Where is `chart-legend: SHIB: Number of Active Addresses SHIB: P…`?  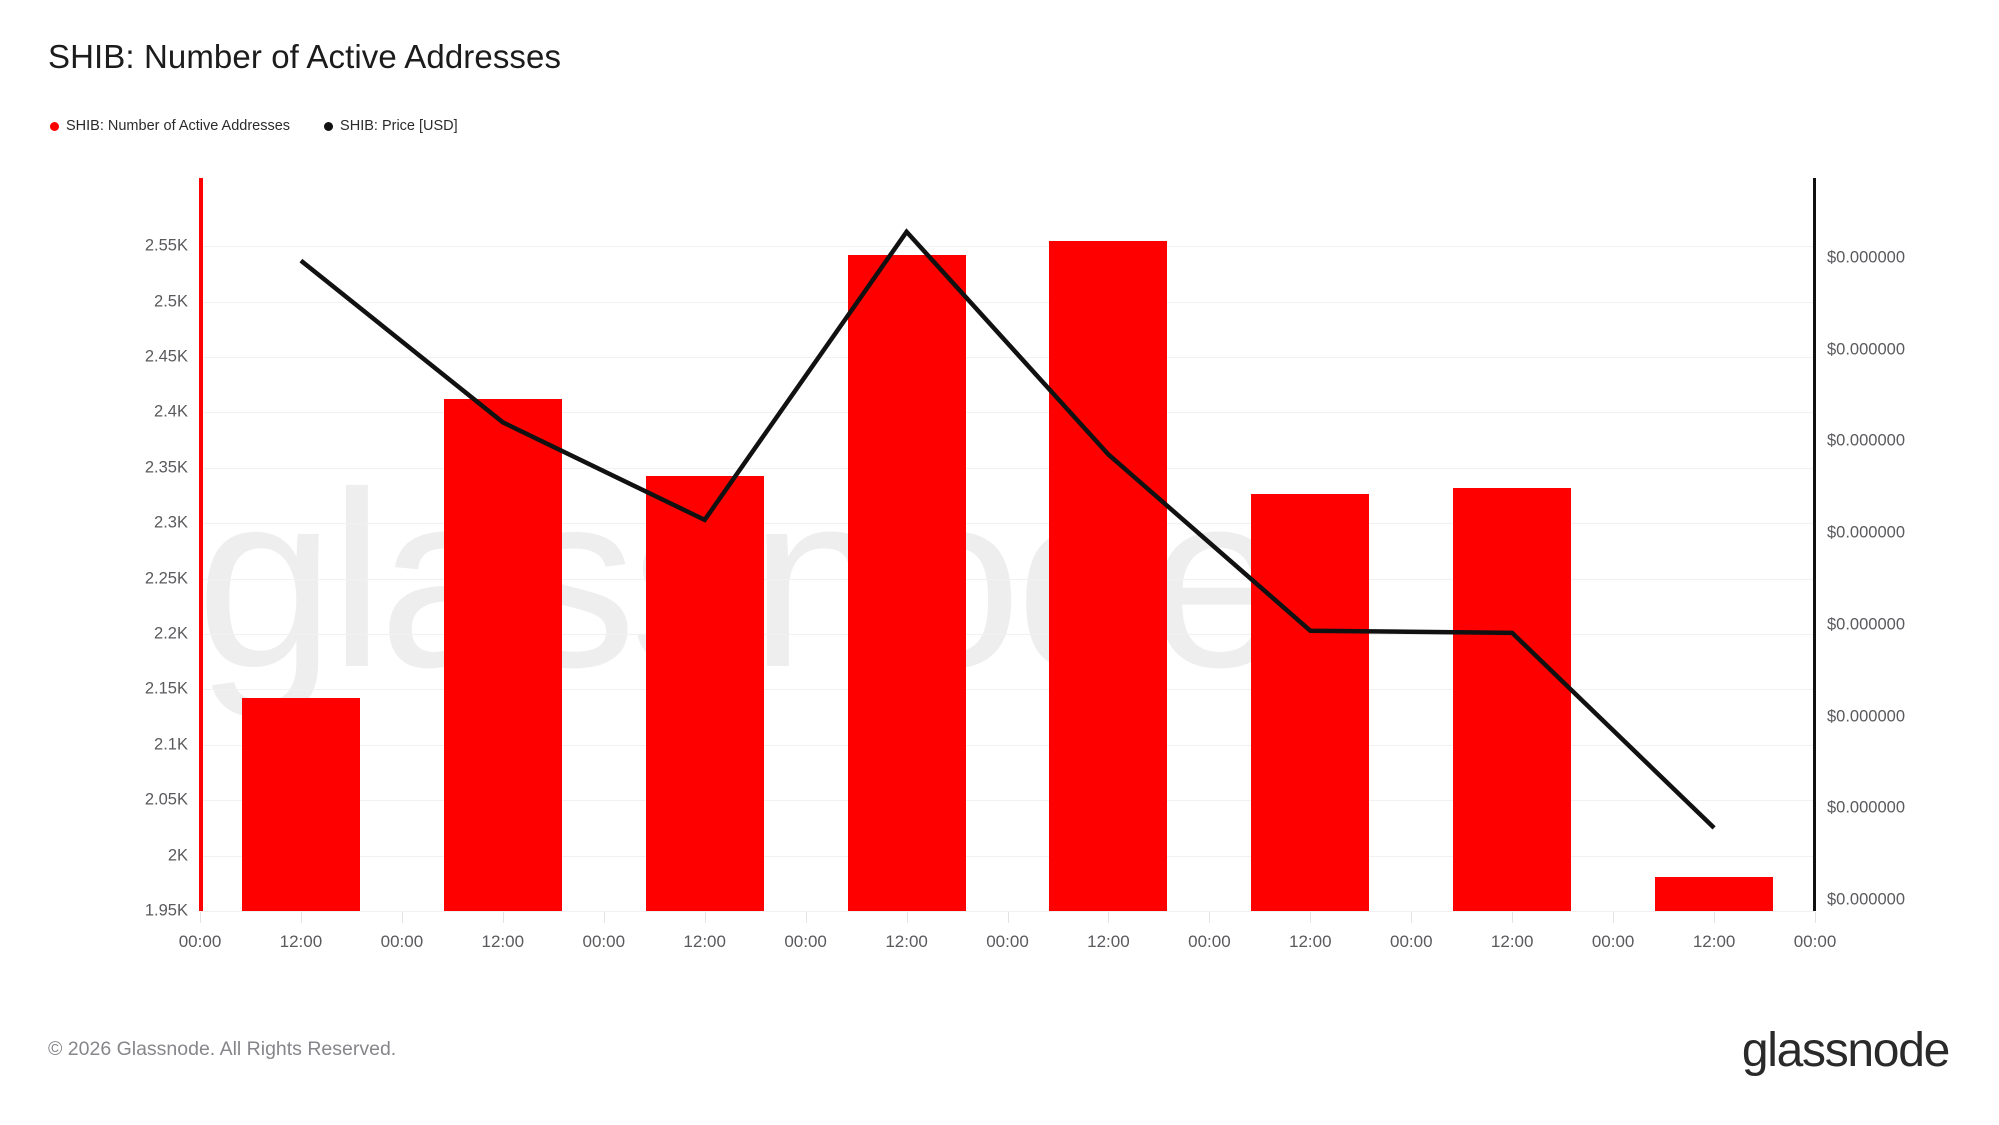
chart-legend: SHIB: Number of Active Addresses SHIB: P… is located at coordinates (254, 126).